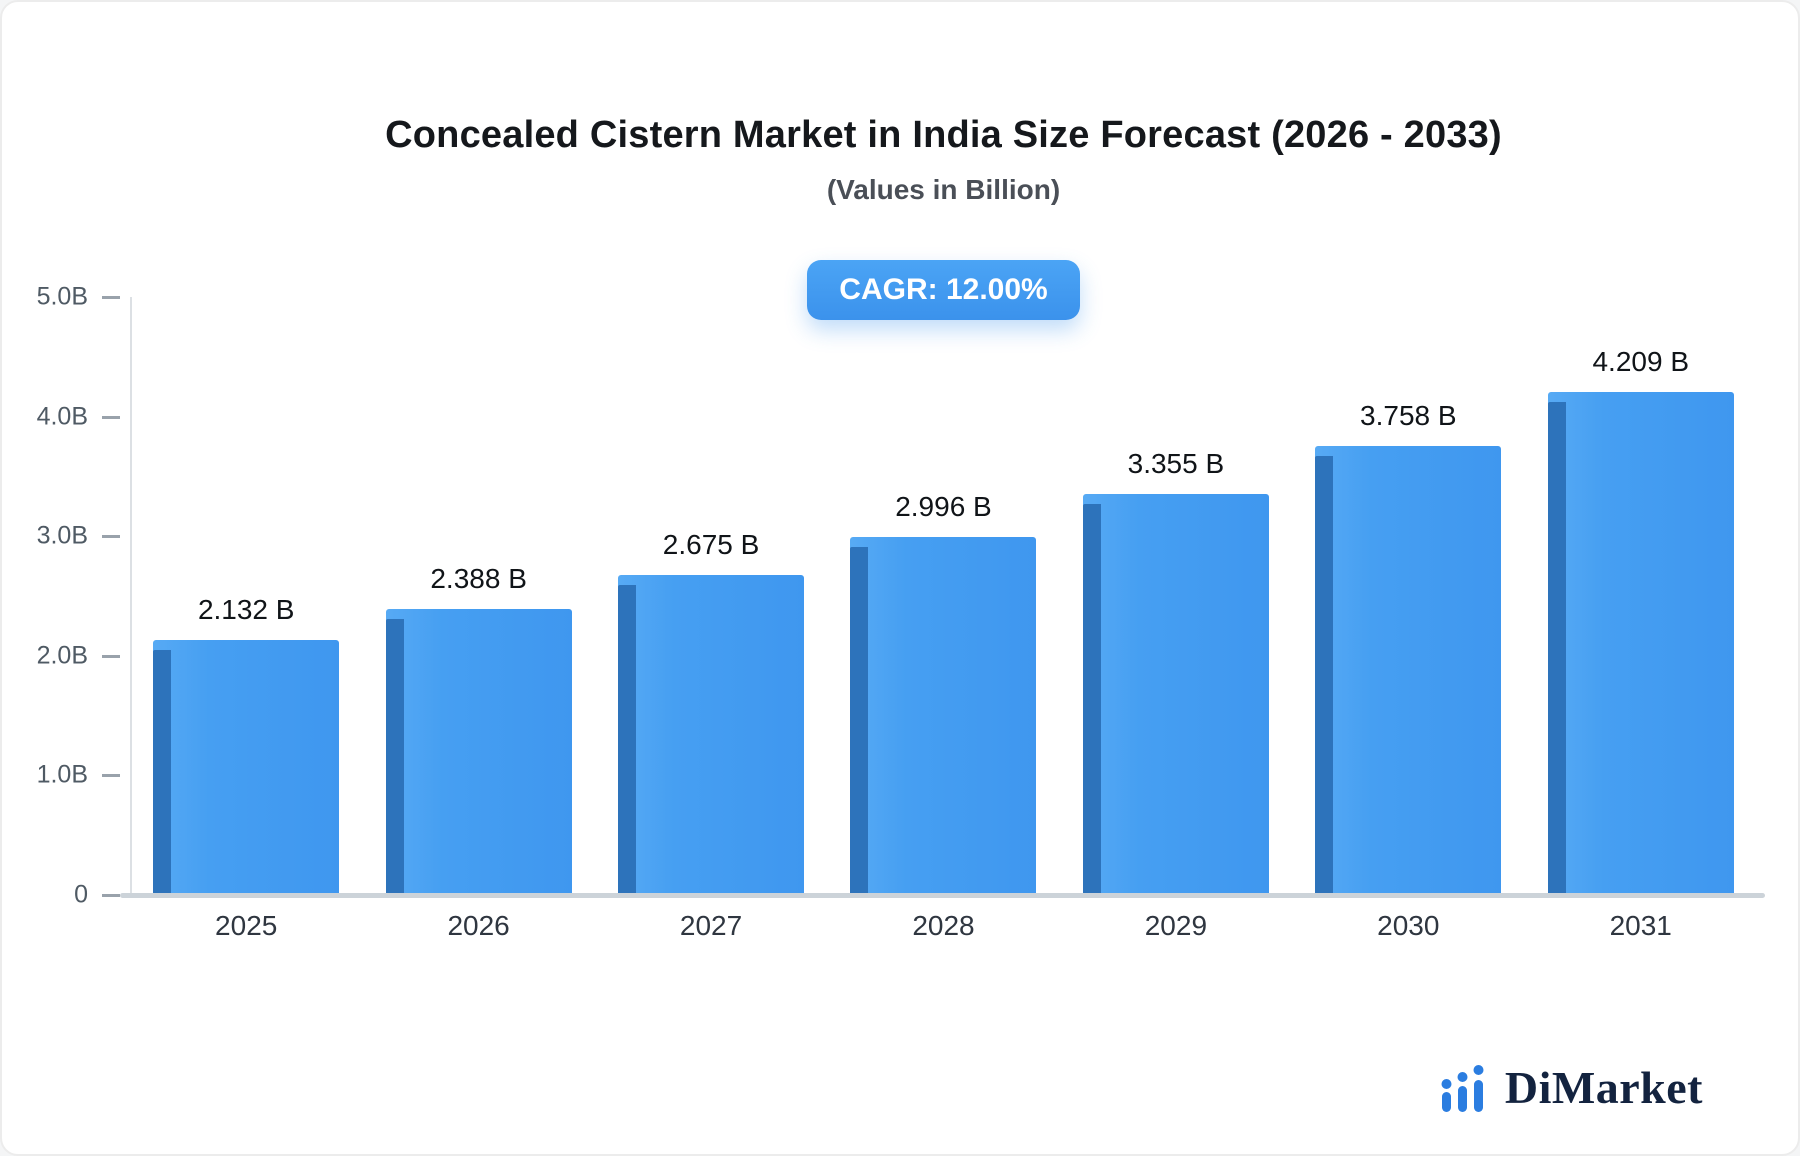 Image resolution: width=1800 pixels, height=1156 pixels. I want to click on brand-logo: DiMarket, so click(1570, 1087).